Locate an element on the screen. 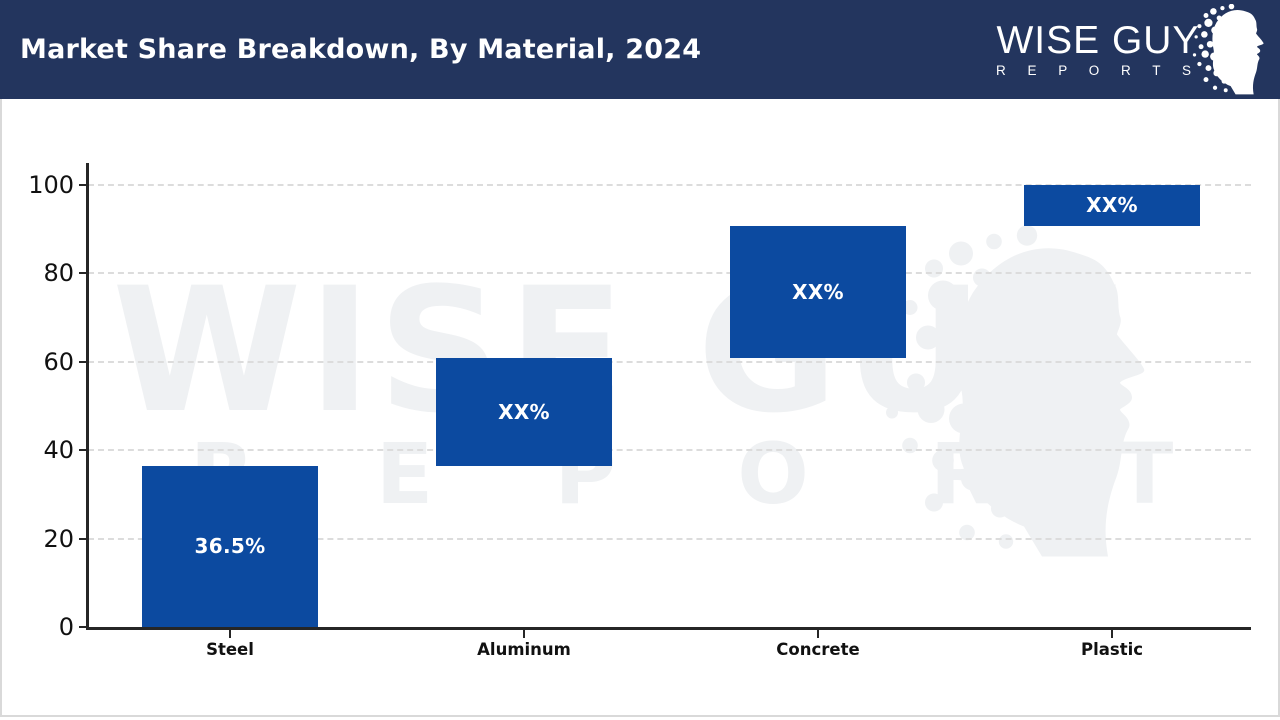 The height and width of the screenshot is (720, 1280). x-axis-category-label: Plastic is located at coordinates (1112, 649).